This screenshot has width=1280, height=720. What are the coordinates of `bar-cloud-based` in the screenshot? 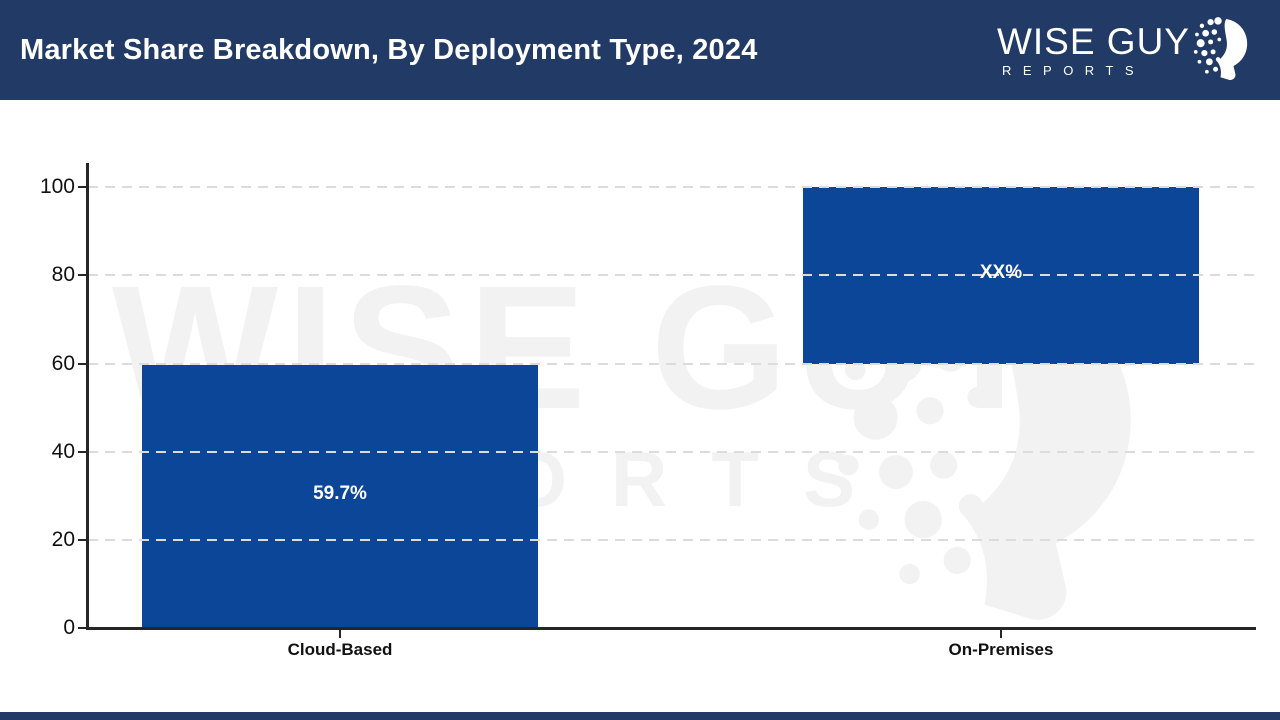 It's located at (340, 496).